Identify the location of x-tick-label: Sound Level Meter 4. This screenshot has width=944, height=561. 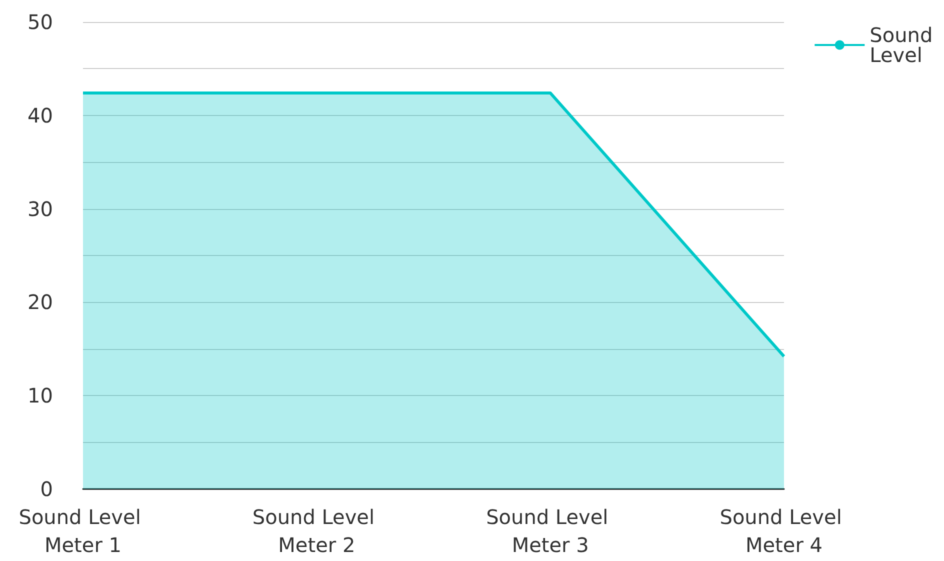
(784, 531).